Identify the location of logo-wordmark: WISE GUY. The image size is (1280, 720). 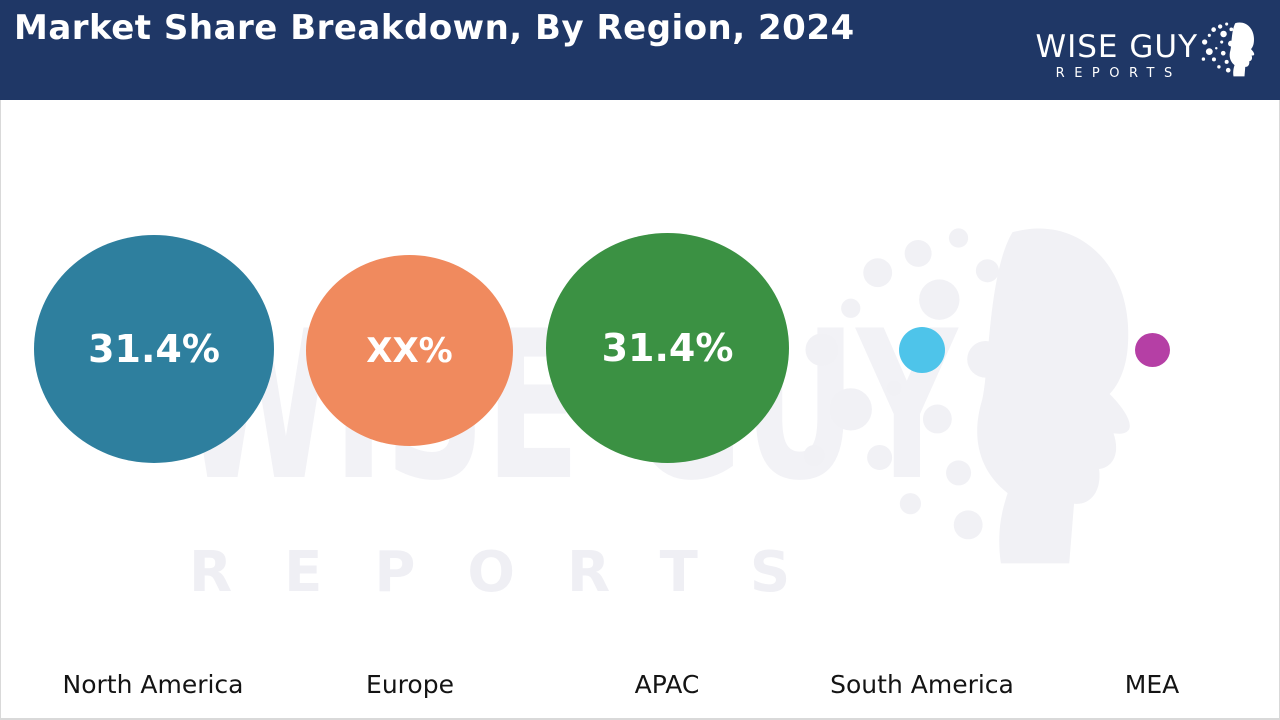
(1116, 47).